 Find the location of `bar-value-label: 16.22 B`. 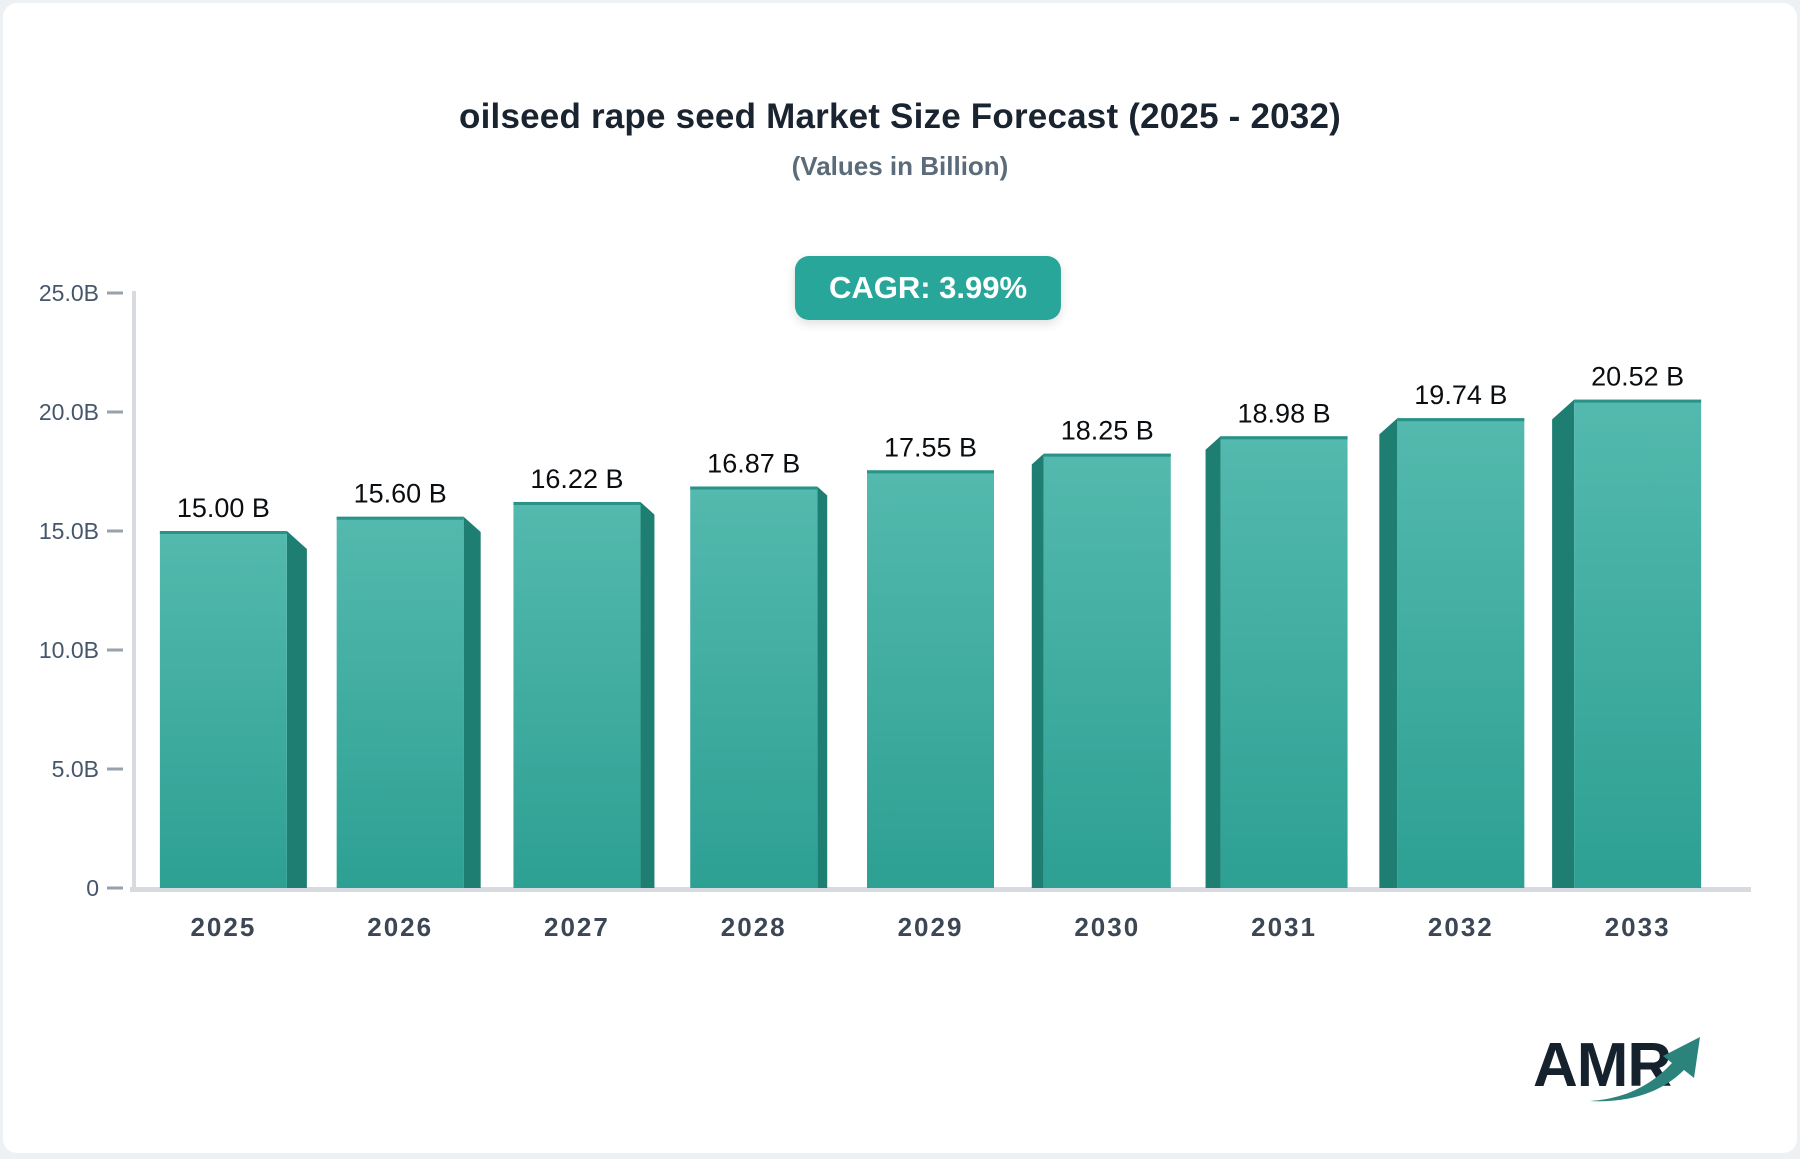

bar-value-label: 16.22 B is located at coordinates (576, 479).